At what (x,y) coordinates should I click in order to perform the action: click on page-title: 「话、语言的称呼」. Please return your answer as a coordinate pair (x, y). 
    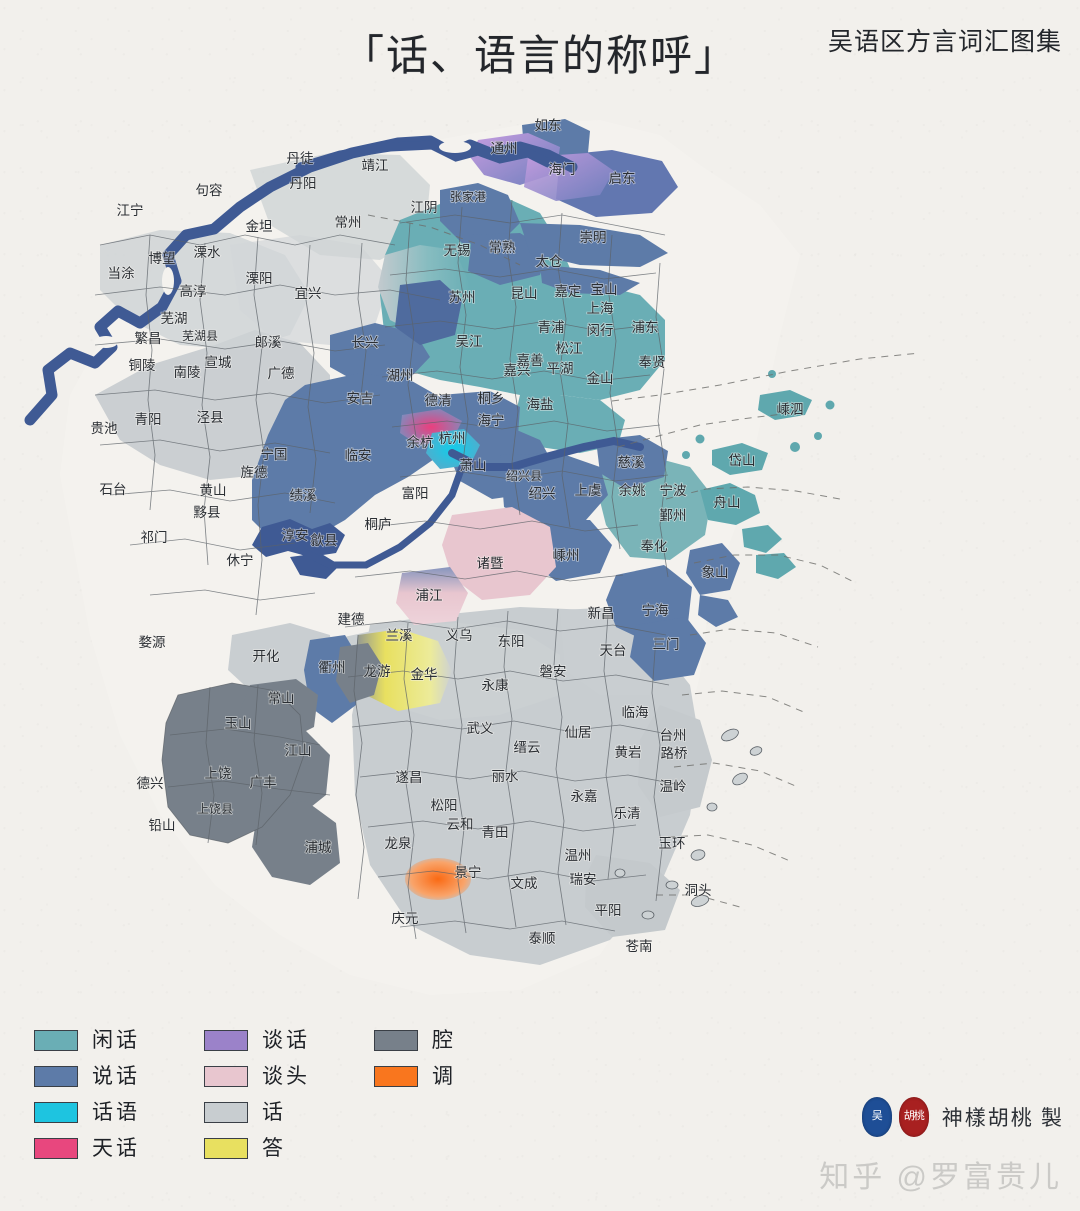
    Looking at the image, I should click on (539, 57).